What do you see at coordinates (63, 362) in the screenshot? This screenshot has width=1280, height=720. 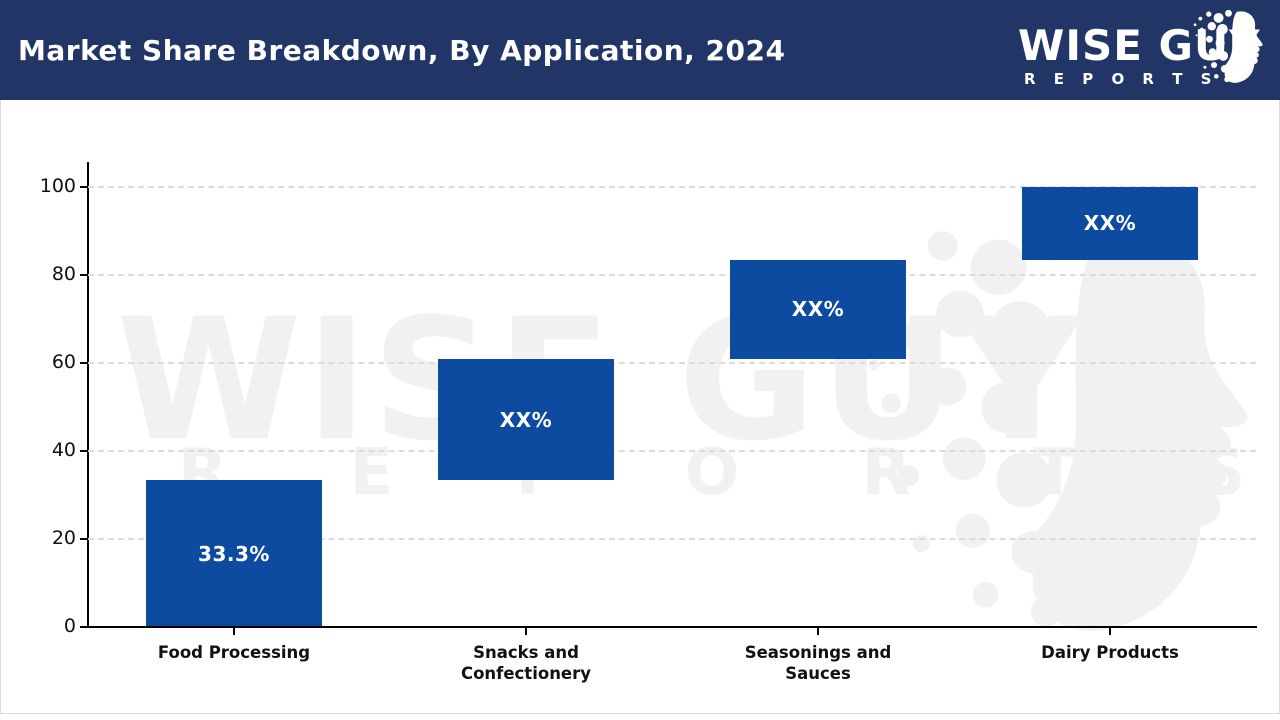 I see `y-axis-tick-label: 60` at bounding box center [63, 362].